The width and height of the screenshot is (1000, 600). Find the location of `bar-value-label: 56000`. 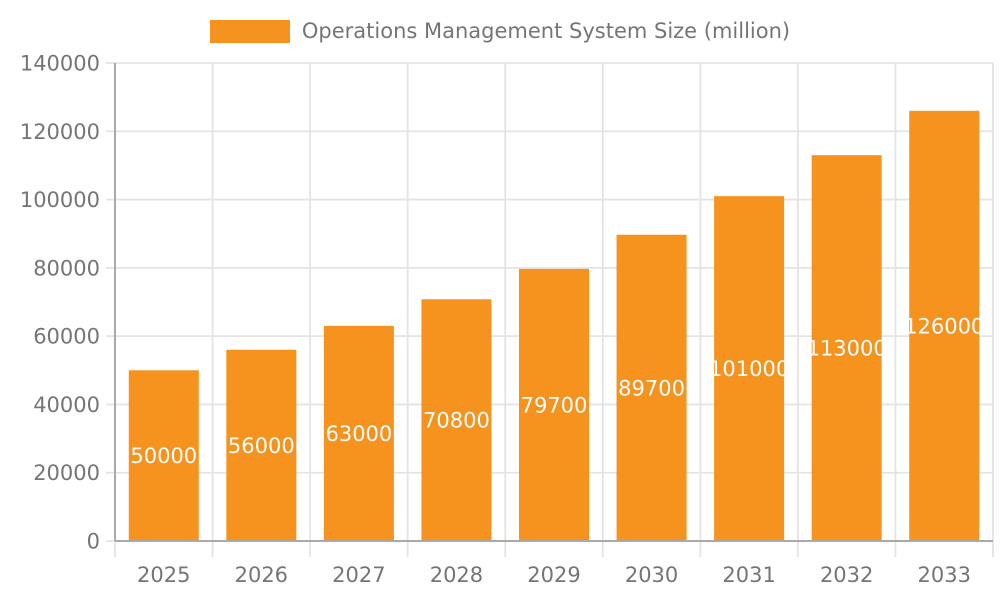

bar-value-label: 56000 is located at coordinates (261, 446).